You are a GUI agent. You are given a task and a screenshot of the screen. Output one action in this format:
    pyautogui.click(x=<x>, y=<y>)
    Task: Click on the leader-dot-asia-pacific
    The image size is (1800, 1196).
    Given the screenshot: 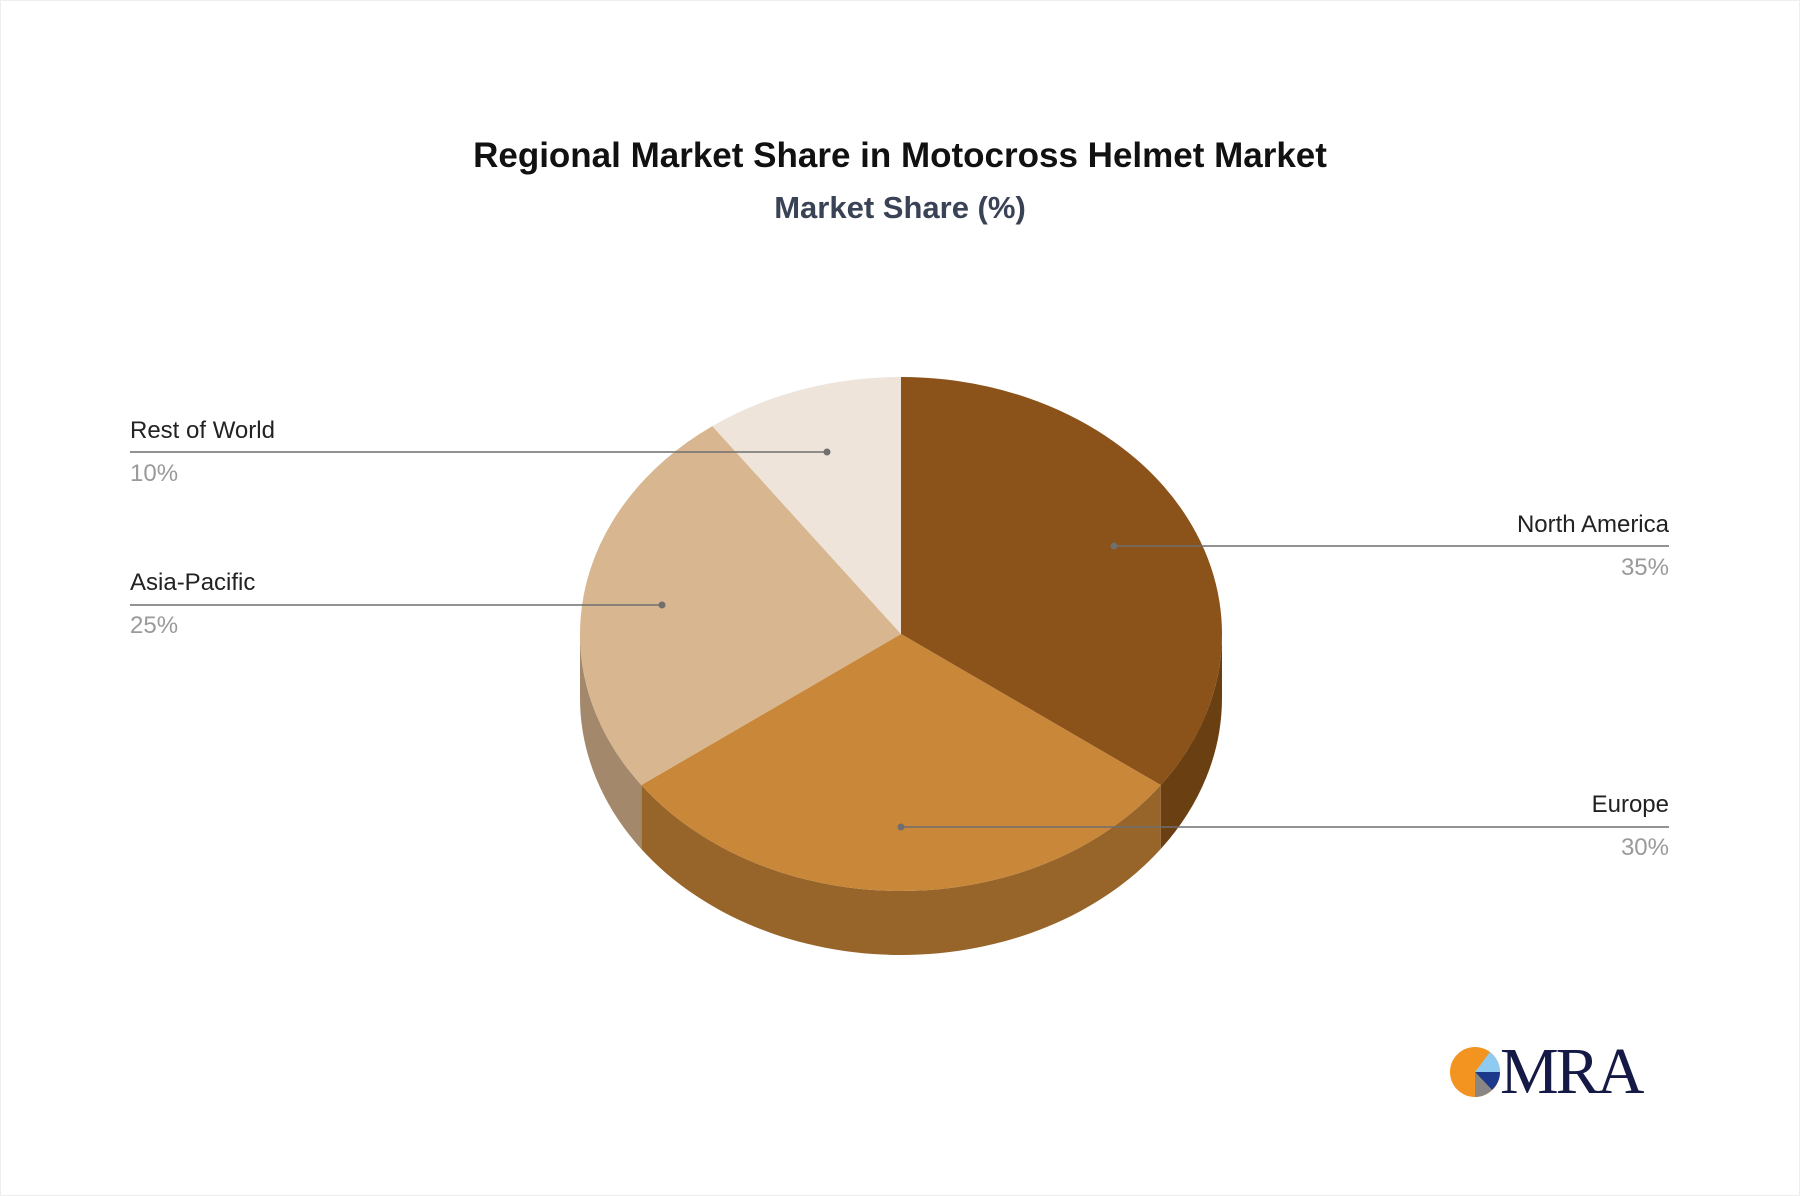 What is the action you would take?
    pyautogui.click(x=662, y=605)
    